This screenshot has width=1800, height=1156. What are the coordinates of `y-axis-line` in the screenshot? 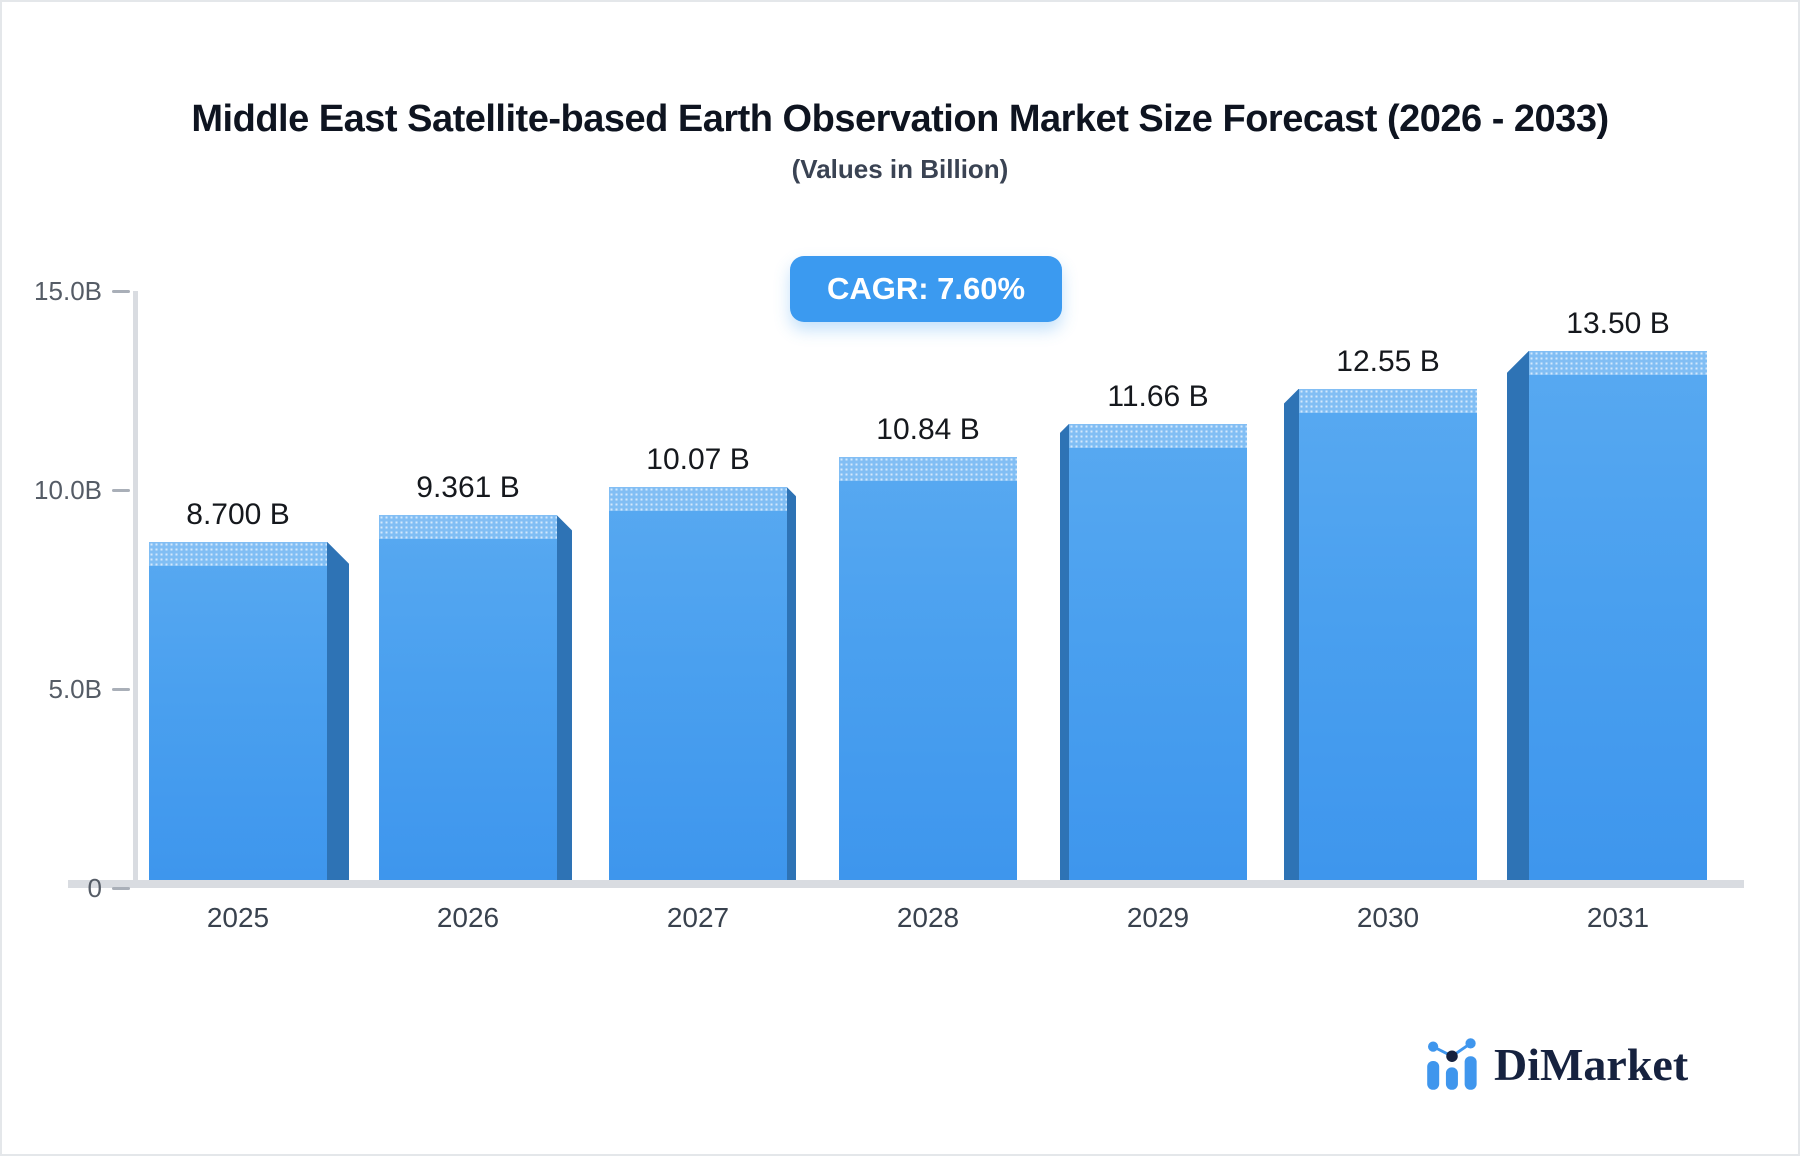 It's located at (135, 585).